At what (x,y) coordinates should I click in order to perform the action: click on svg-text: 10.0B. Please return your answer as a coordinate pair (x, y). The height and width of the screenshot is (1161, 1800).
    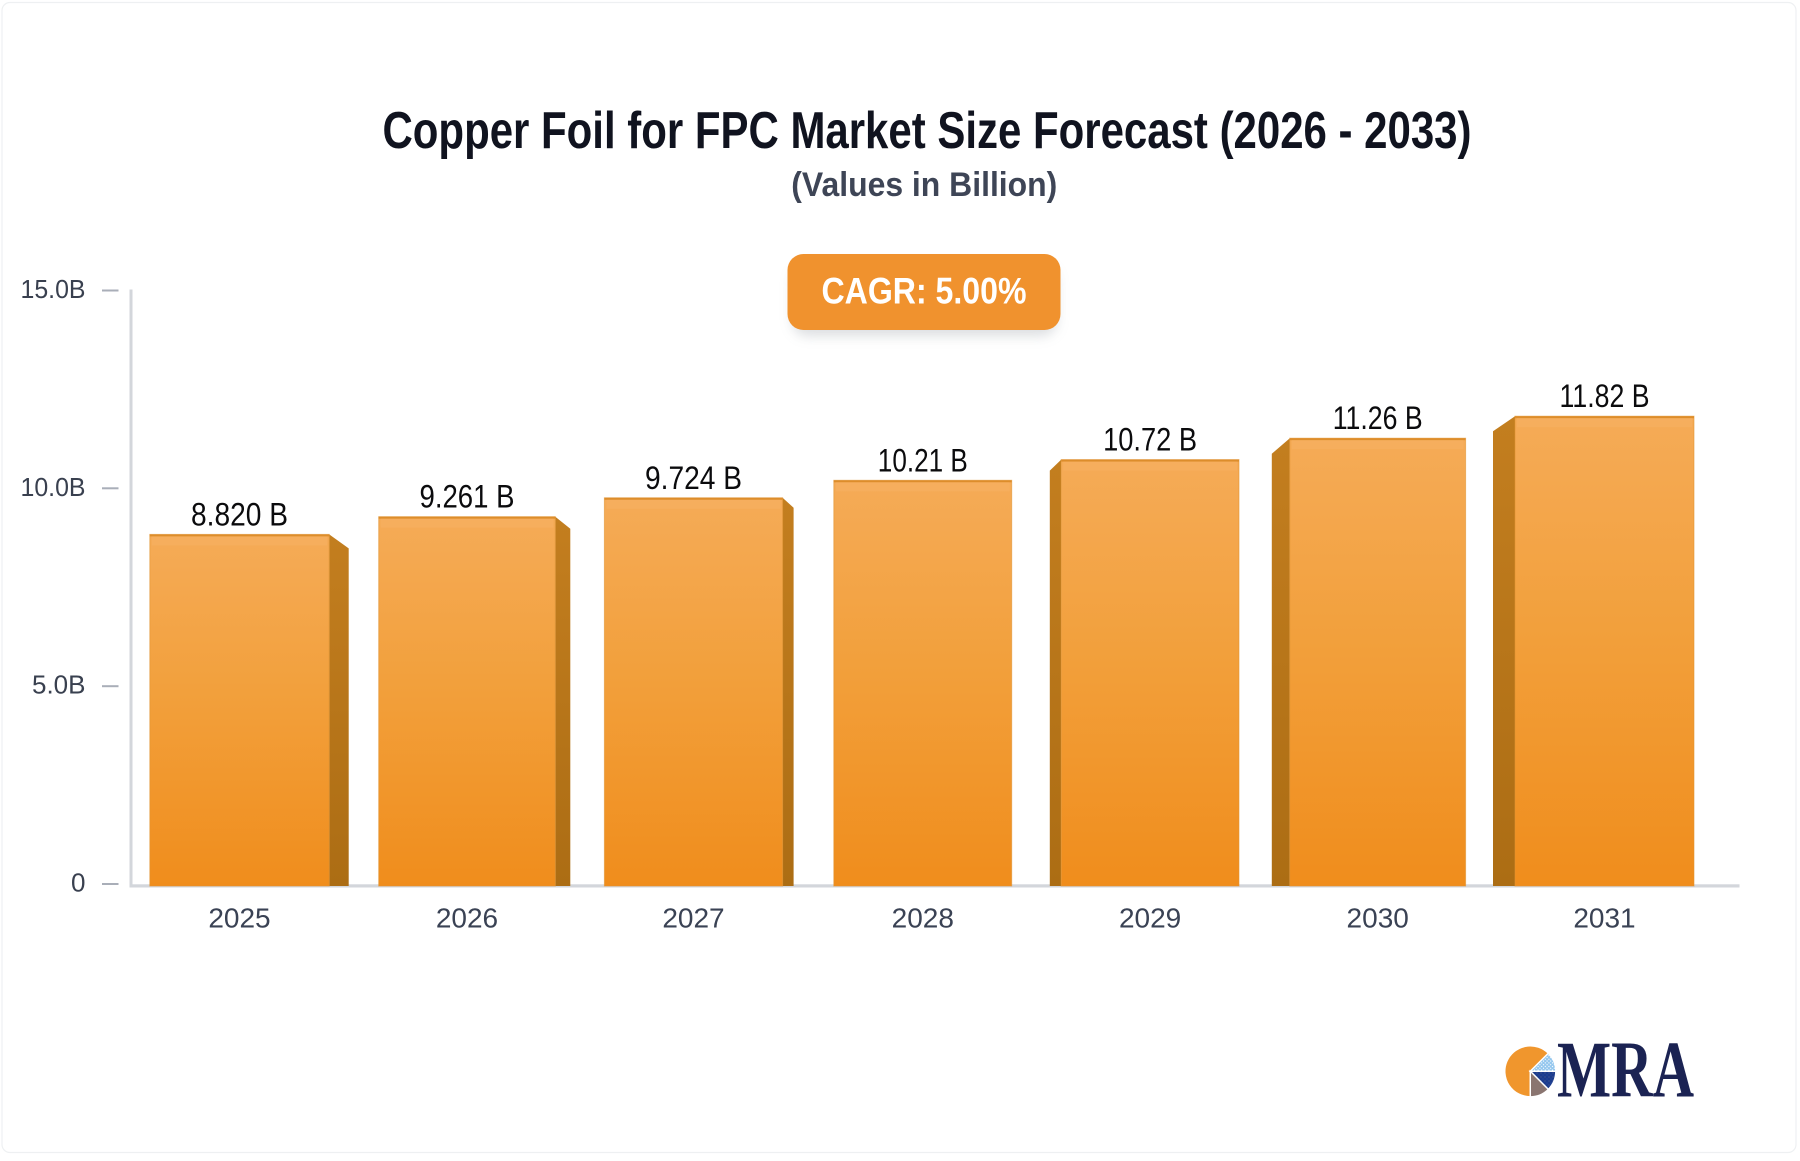
    Looking at the image, I should click on (53, 487).